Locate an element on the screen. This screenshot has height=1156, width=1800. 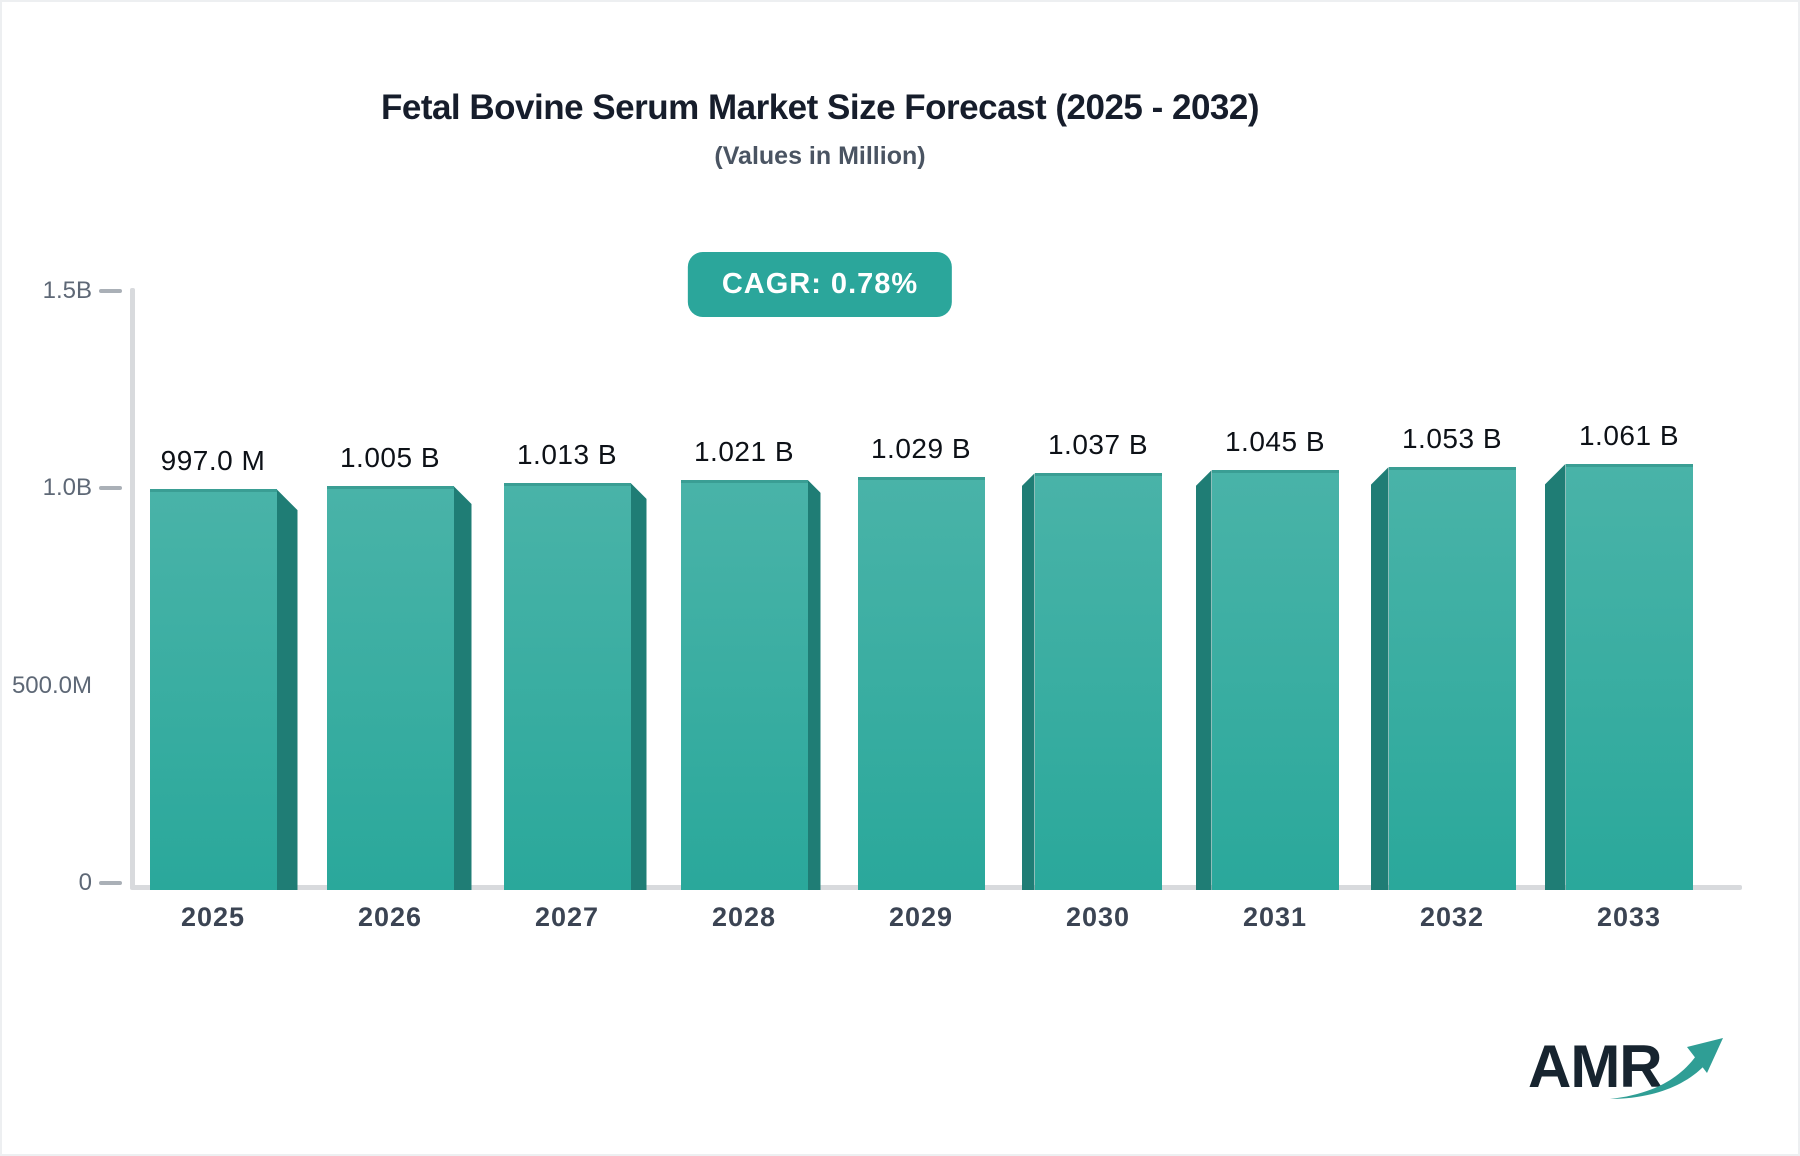
y-tick-label: 500.0M is located at coordinates (51, 685).